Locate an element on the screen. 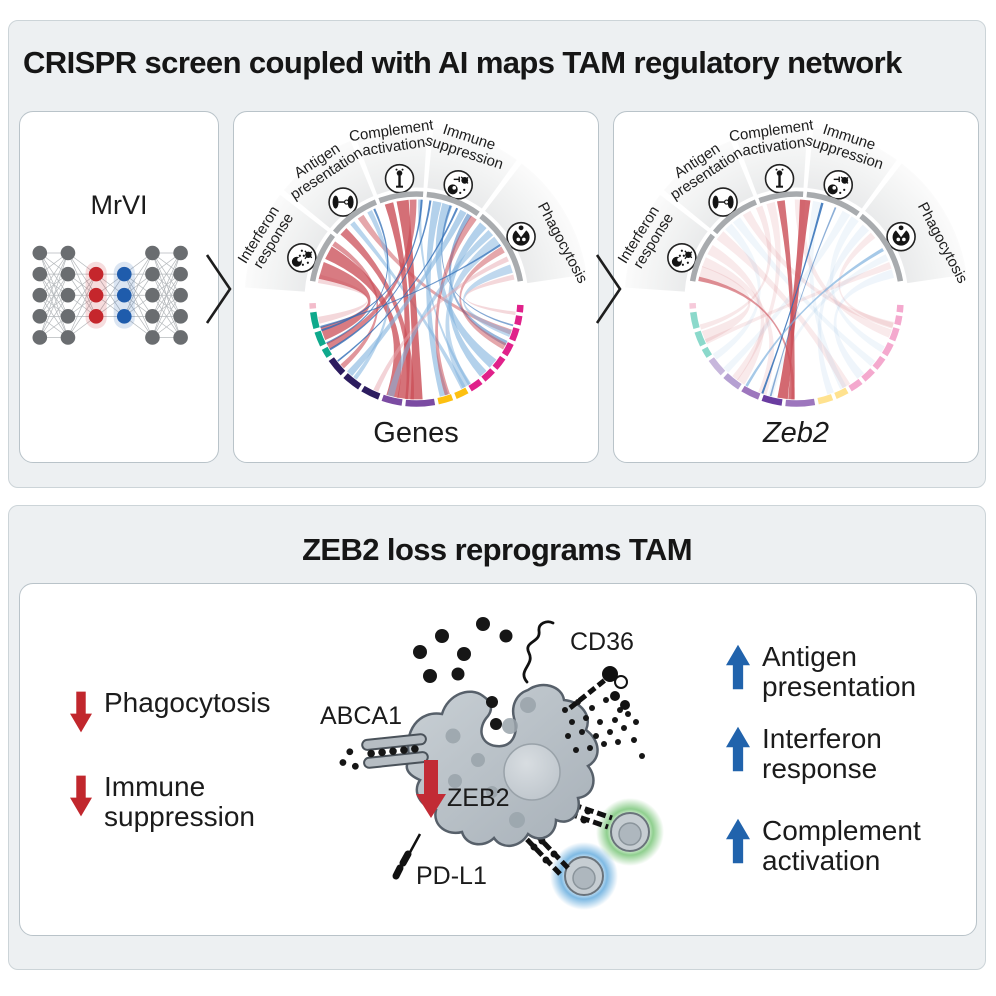  t-cell-green is located at coordinates (630, 832).